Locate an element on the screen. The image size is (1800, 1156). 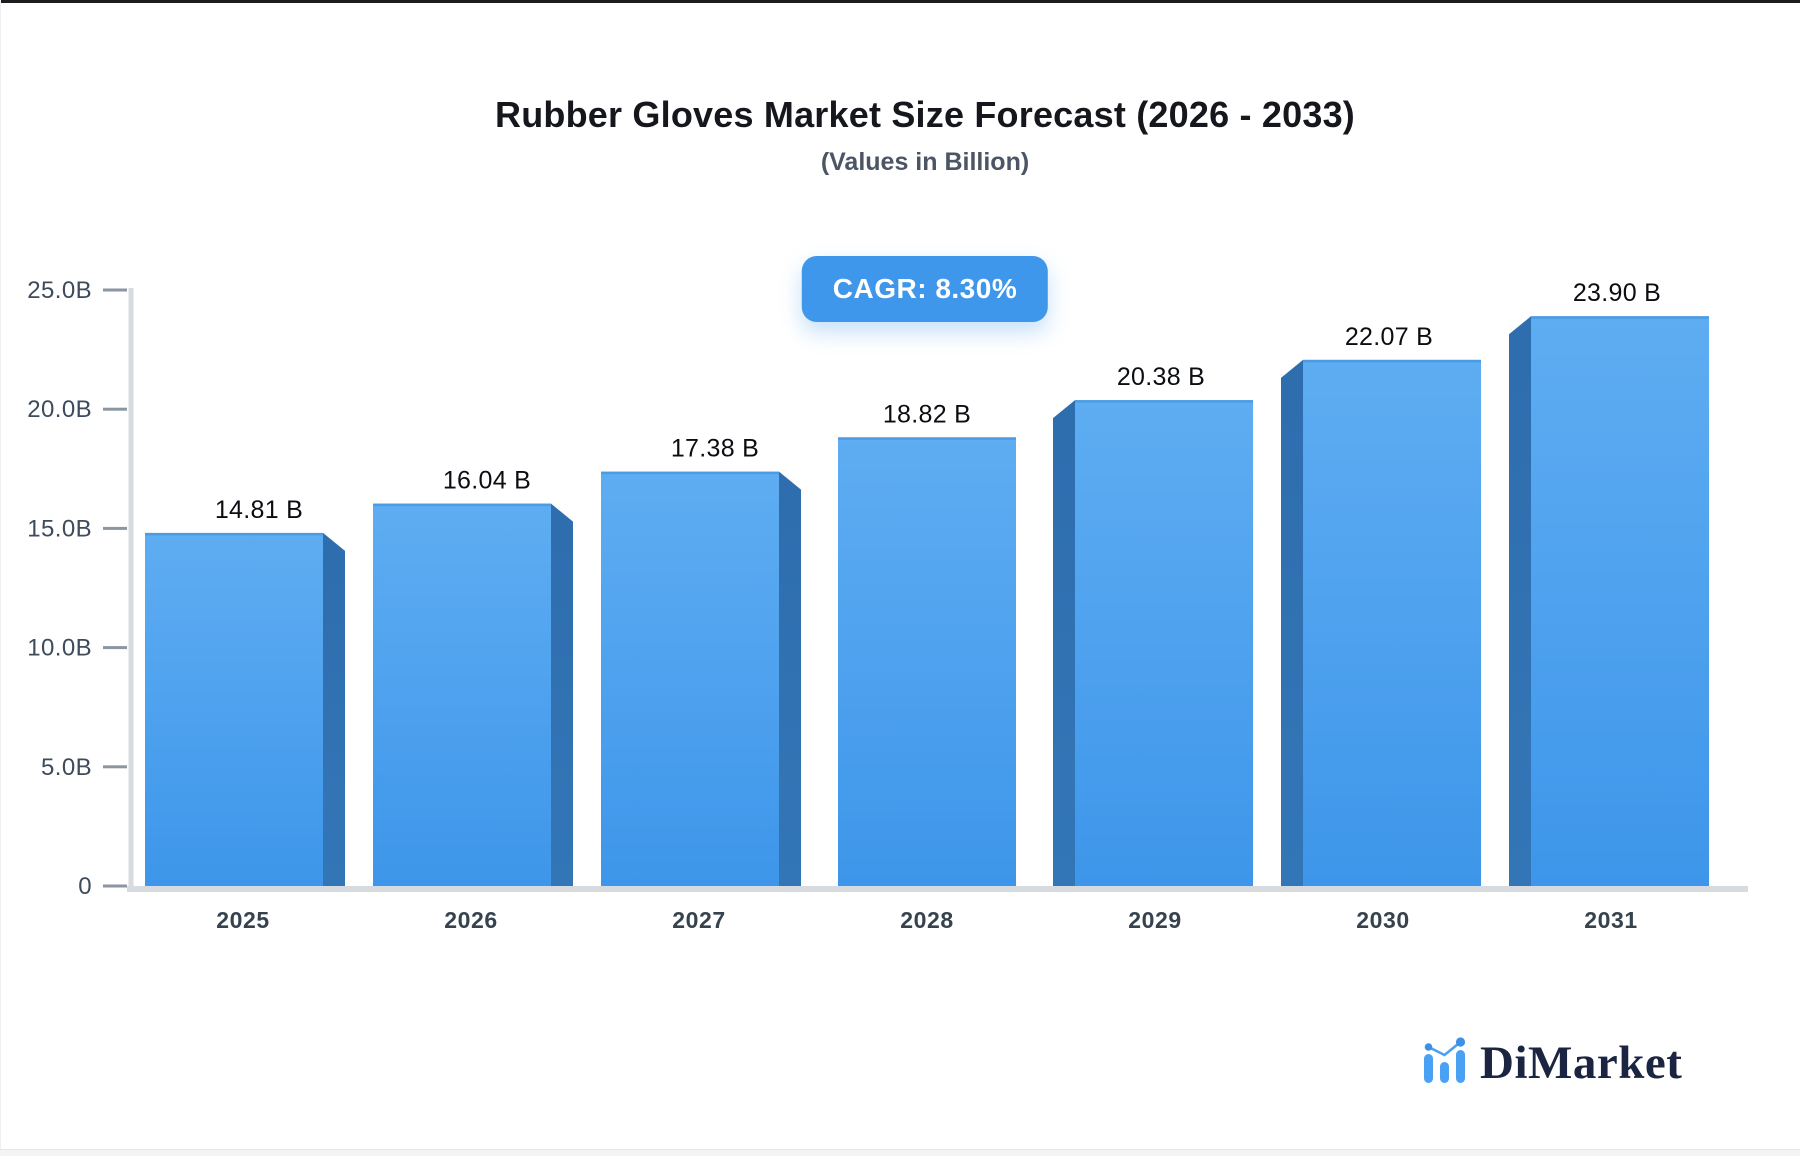
bar-group-2030: 22.07 B 2030 is located at coordinates (1381, 628).